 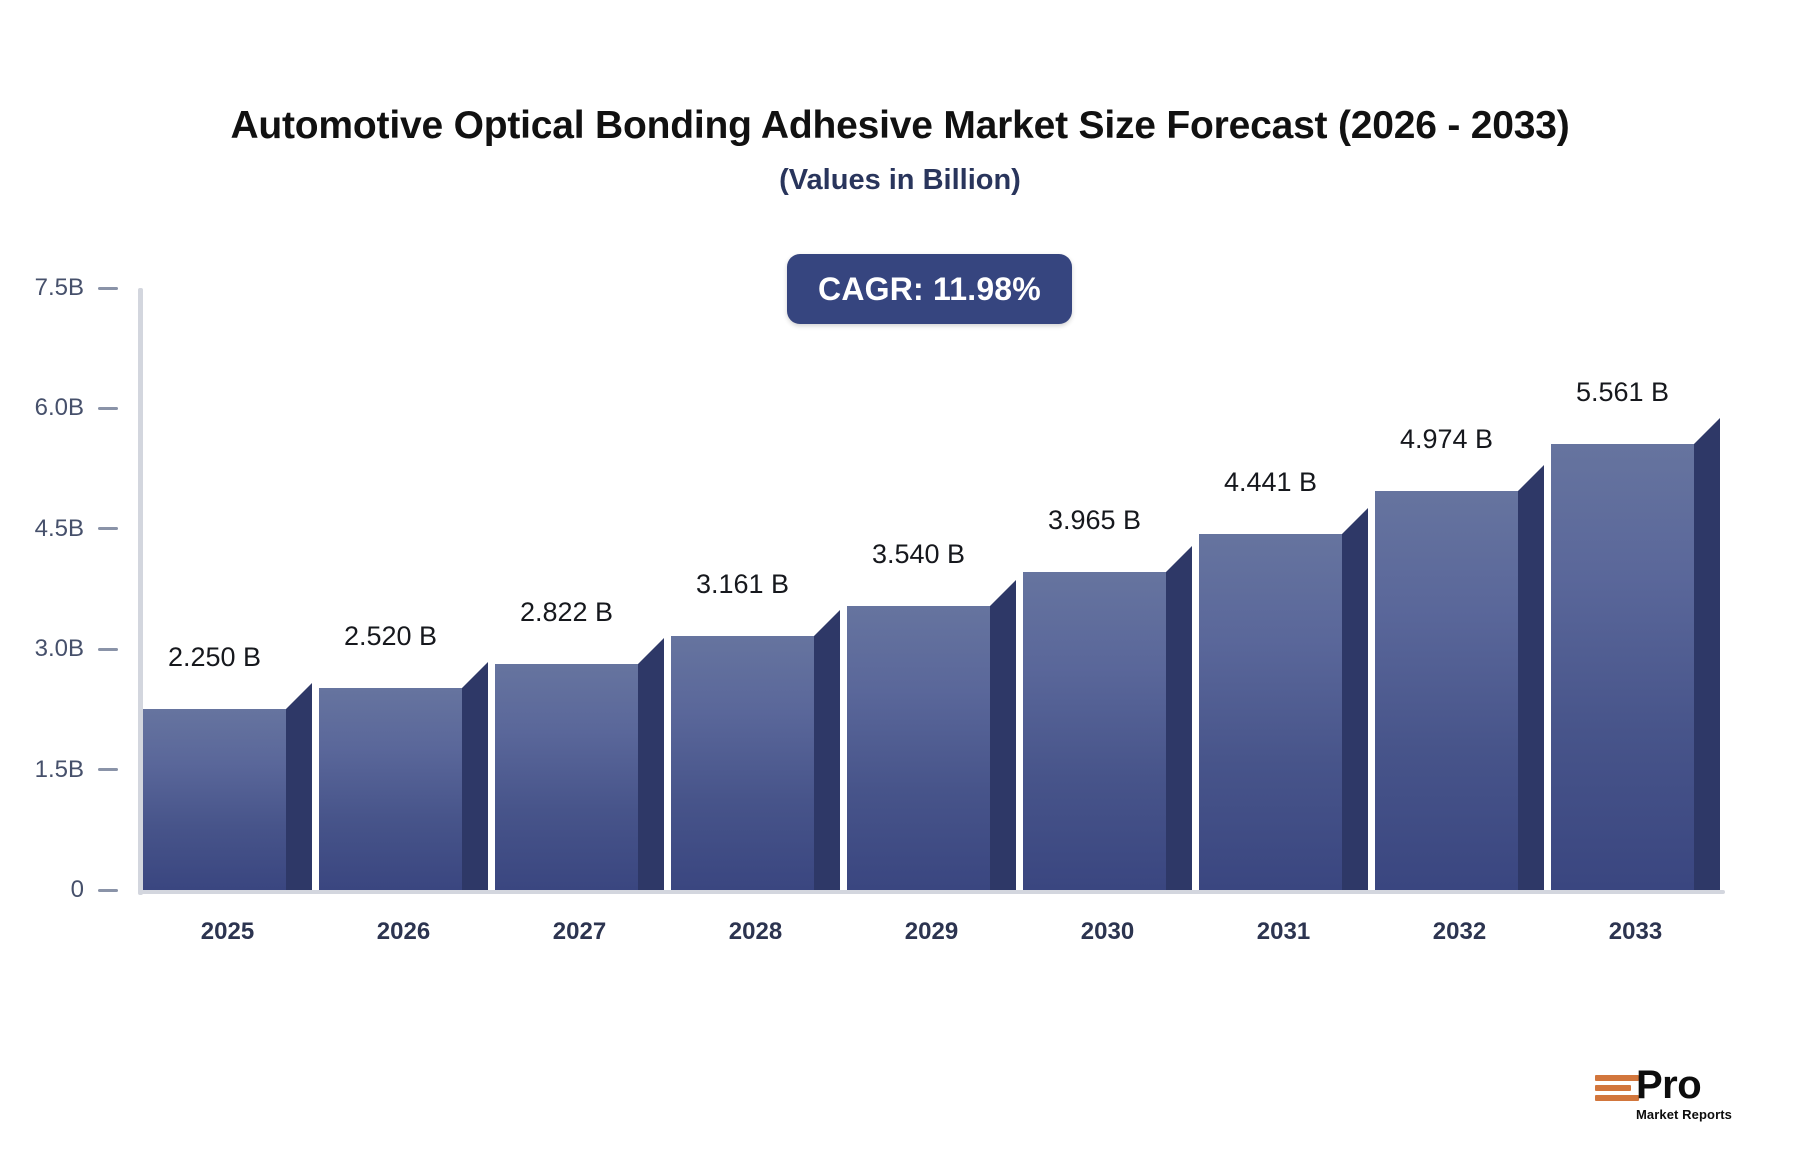 I want to click on bar: 3.161 B, so click(x=755, y=729).